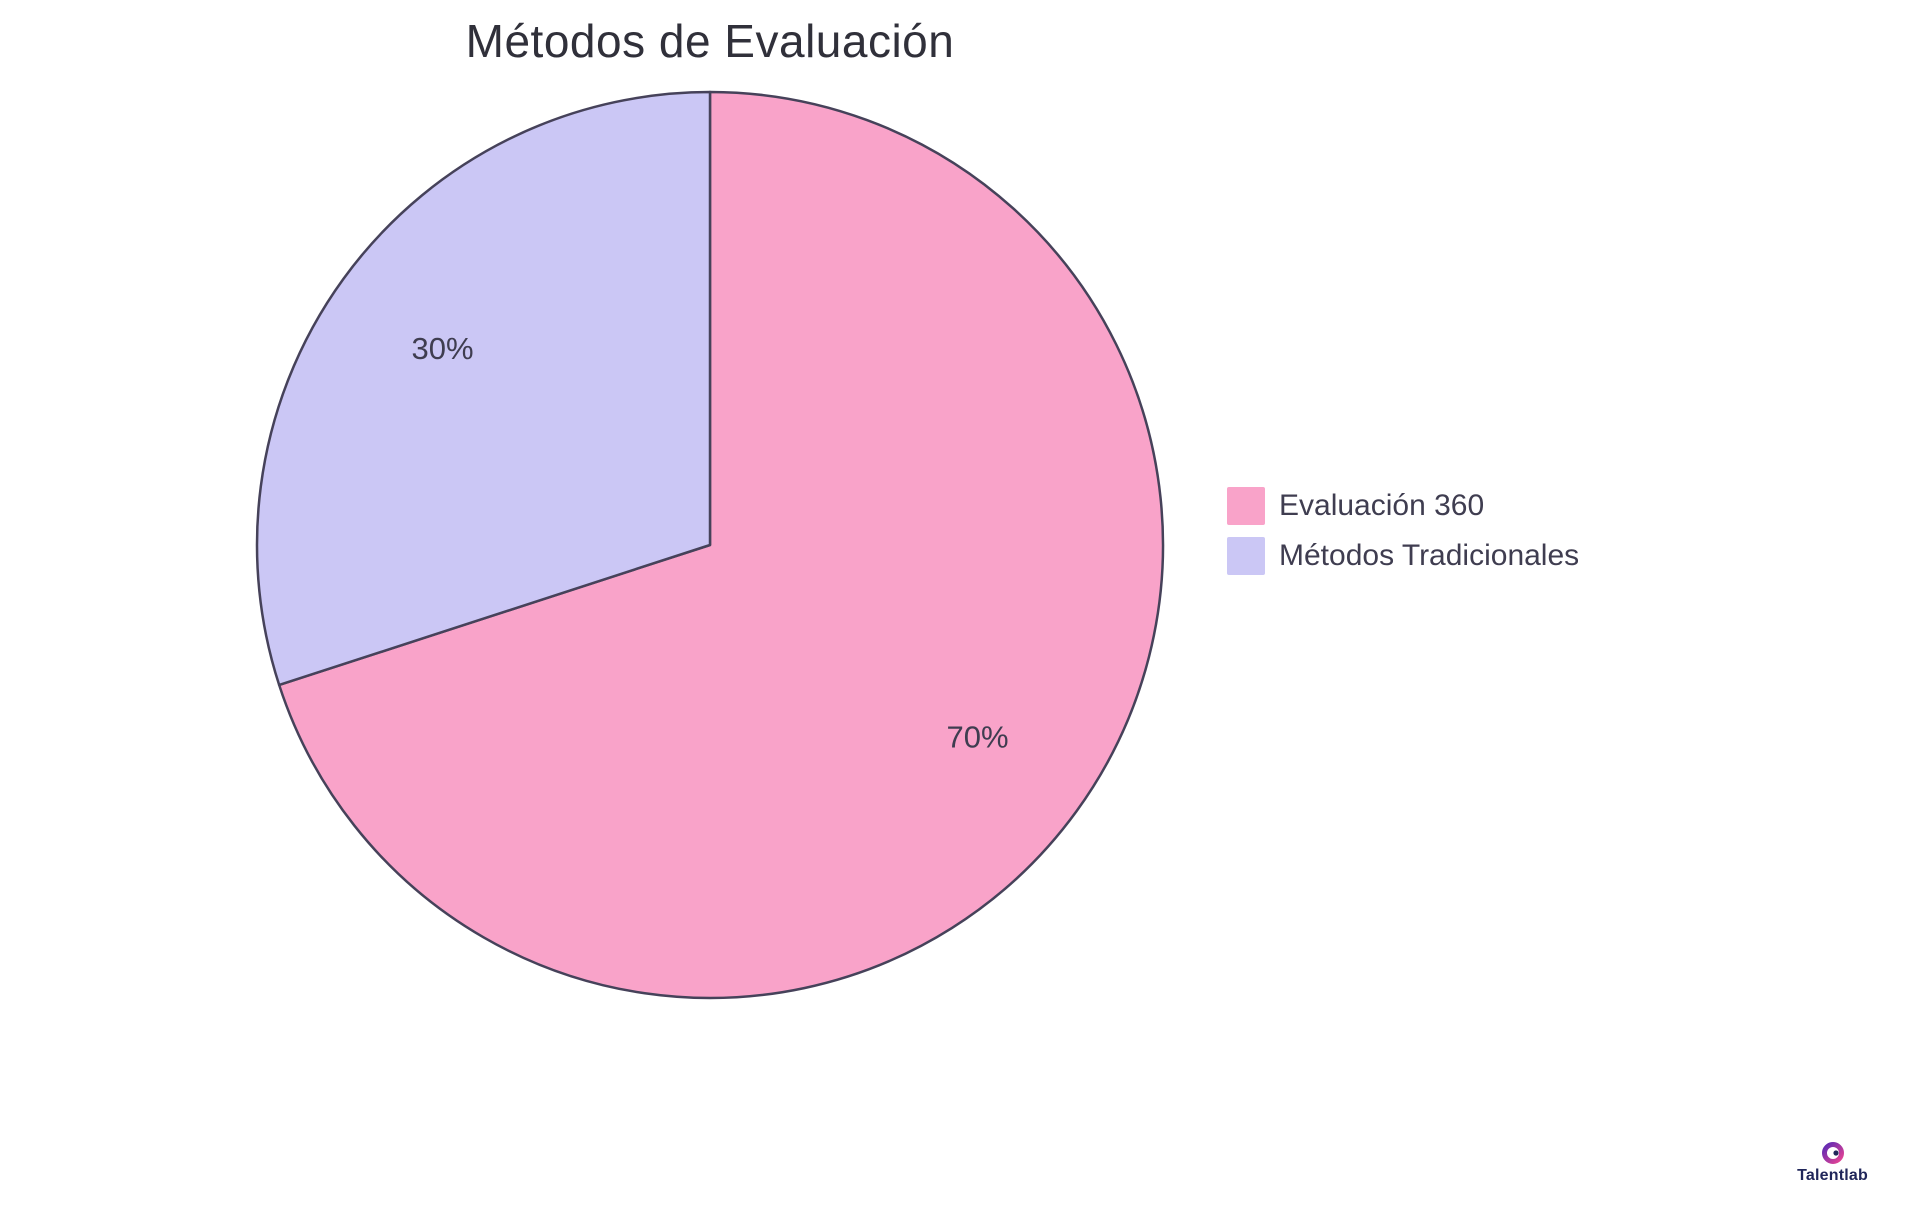  What do you see at coordinates (1246, 556) in the screenshot?
I see `legend-swatch-metodos-tradicionales` at bounding box center [1246, 556].